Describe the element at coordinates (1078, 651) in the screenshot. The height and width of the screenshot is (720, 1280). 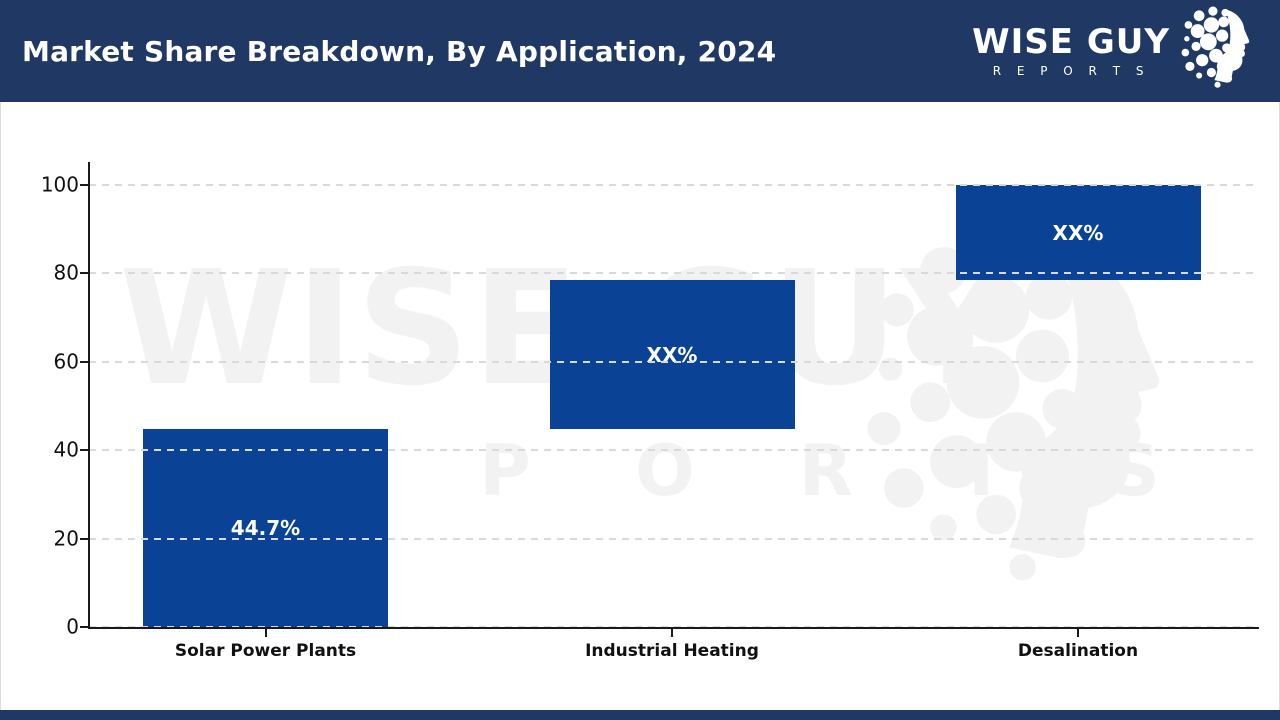
I see `x-axis-category-label: Desalination` at that location.